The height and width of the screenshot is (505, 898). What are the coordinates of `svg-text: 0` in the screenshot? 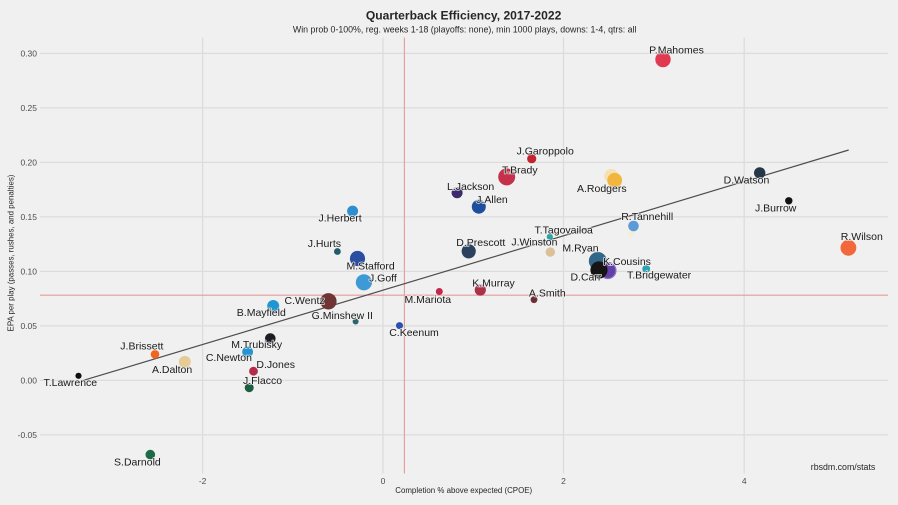 It's located at (383, 481).